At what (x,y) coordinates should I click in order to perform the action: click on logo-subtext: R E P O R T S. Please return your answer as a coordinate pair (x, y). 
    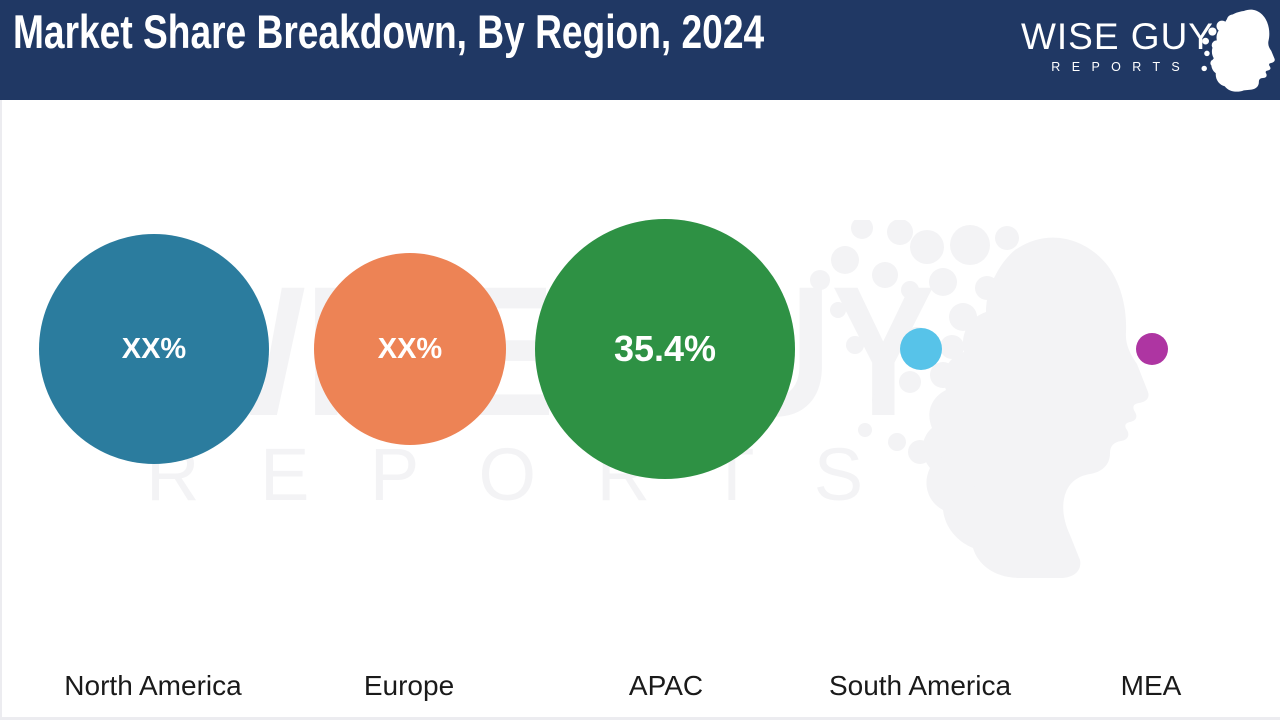
    Looking at the image, I should click on (1117, 67).